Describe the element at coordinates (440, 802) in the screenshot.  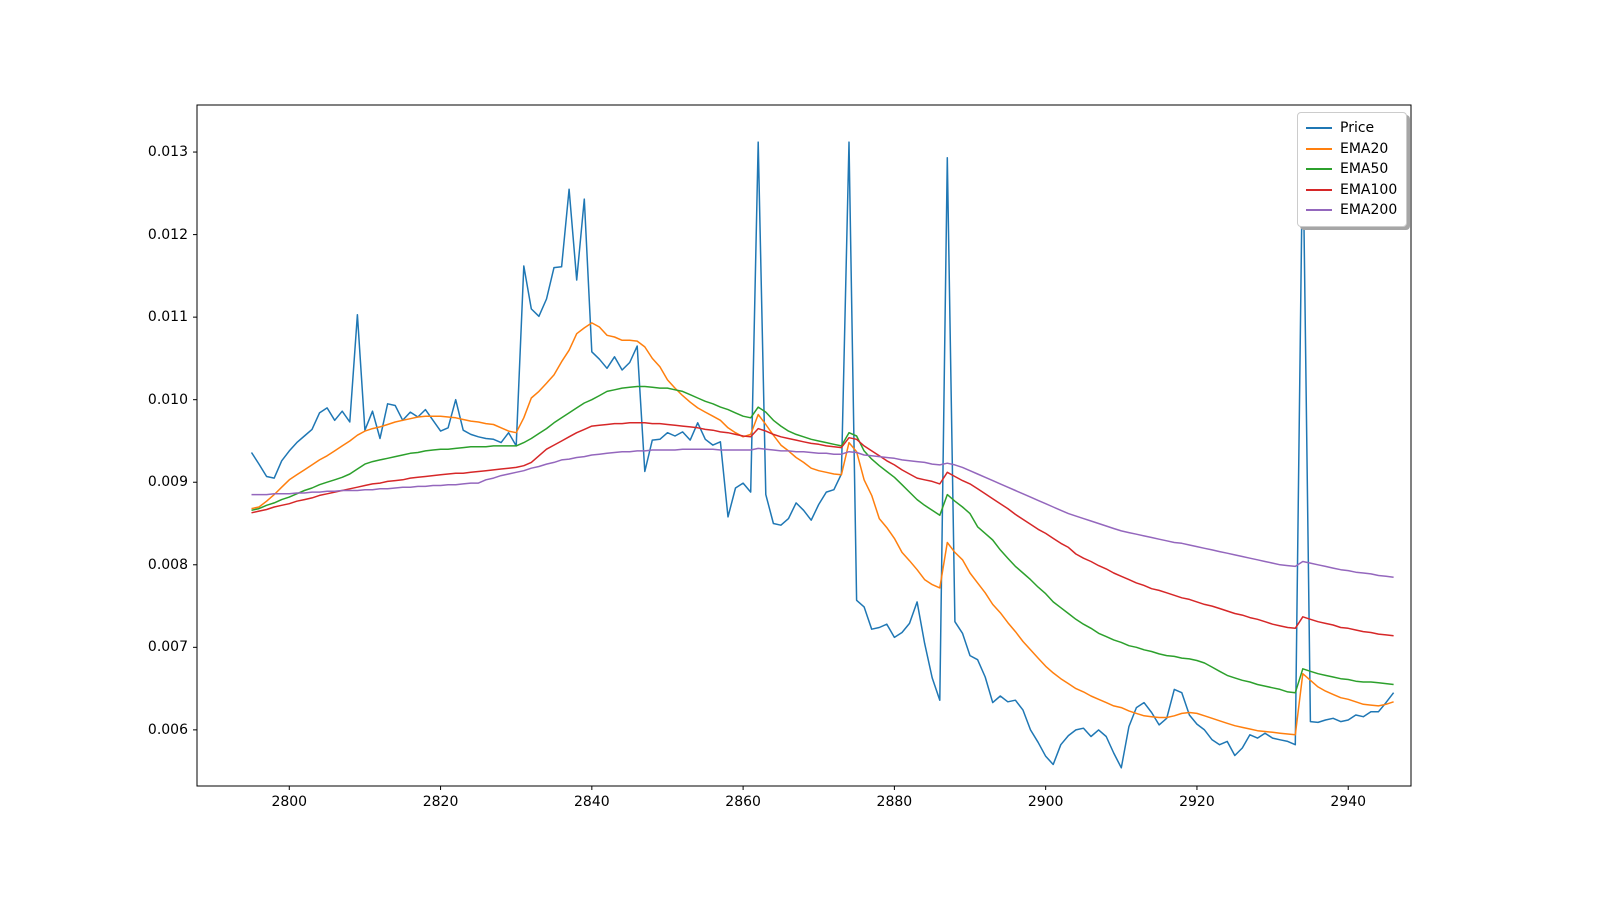
I see `x-tick-label: 2820` at that location.